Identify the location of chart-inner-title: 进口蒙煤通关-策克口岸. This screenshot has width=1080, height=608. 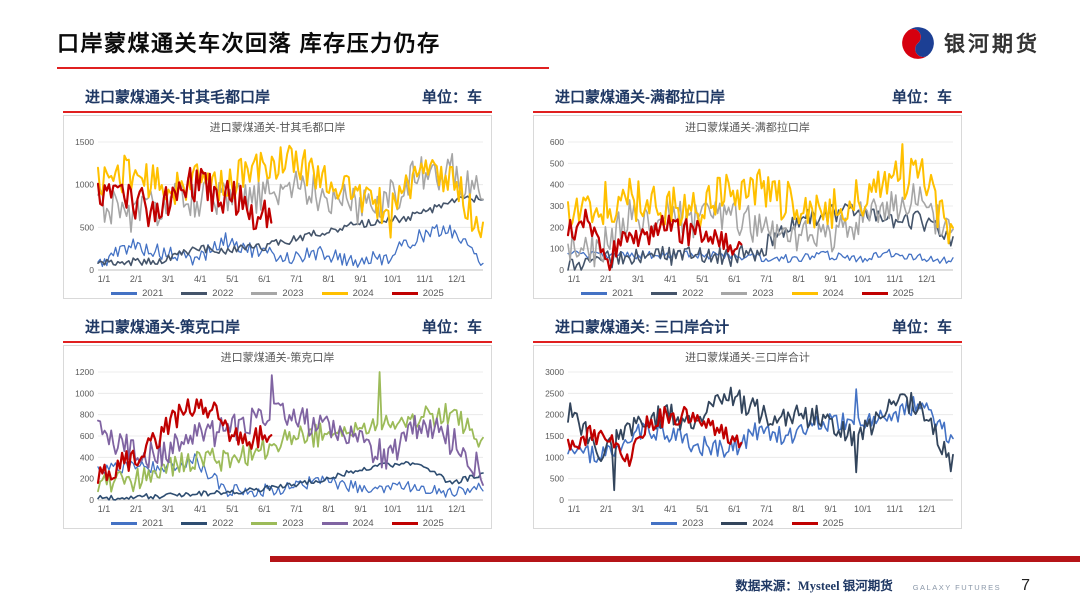
(277, 358).